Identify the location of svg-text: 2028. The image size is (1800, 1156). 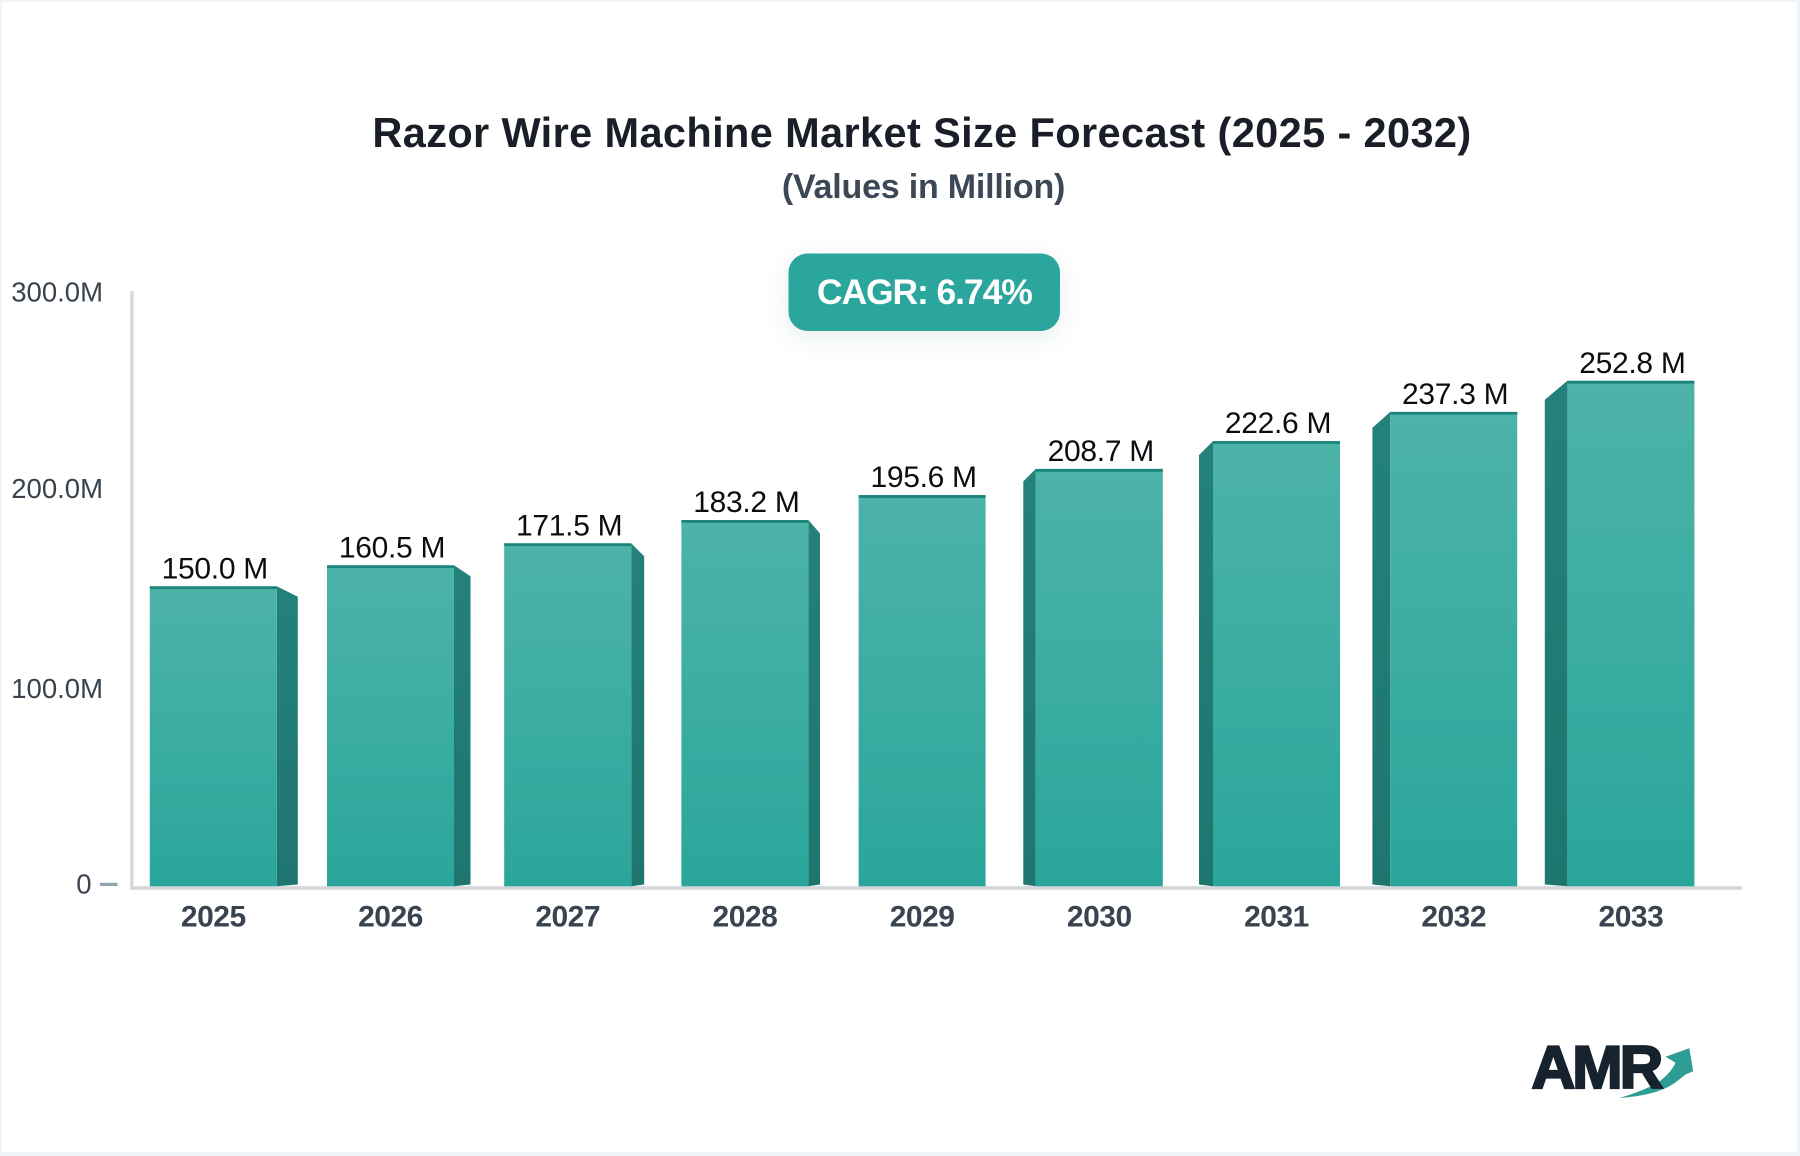
(745, 917).